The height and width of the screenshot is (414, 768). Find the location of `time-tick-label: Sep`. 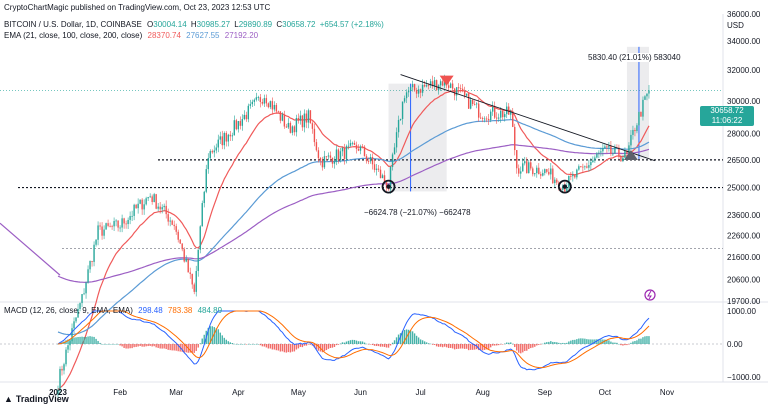

time-tick-label: Sep is located at coordinates (545, 392).